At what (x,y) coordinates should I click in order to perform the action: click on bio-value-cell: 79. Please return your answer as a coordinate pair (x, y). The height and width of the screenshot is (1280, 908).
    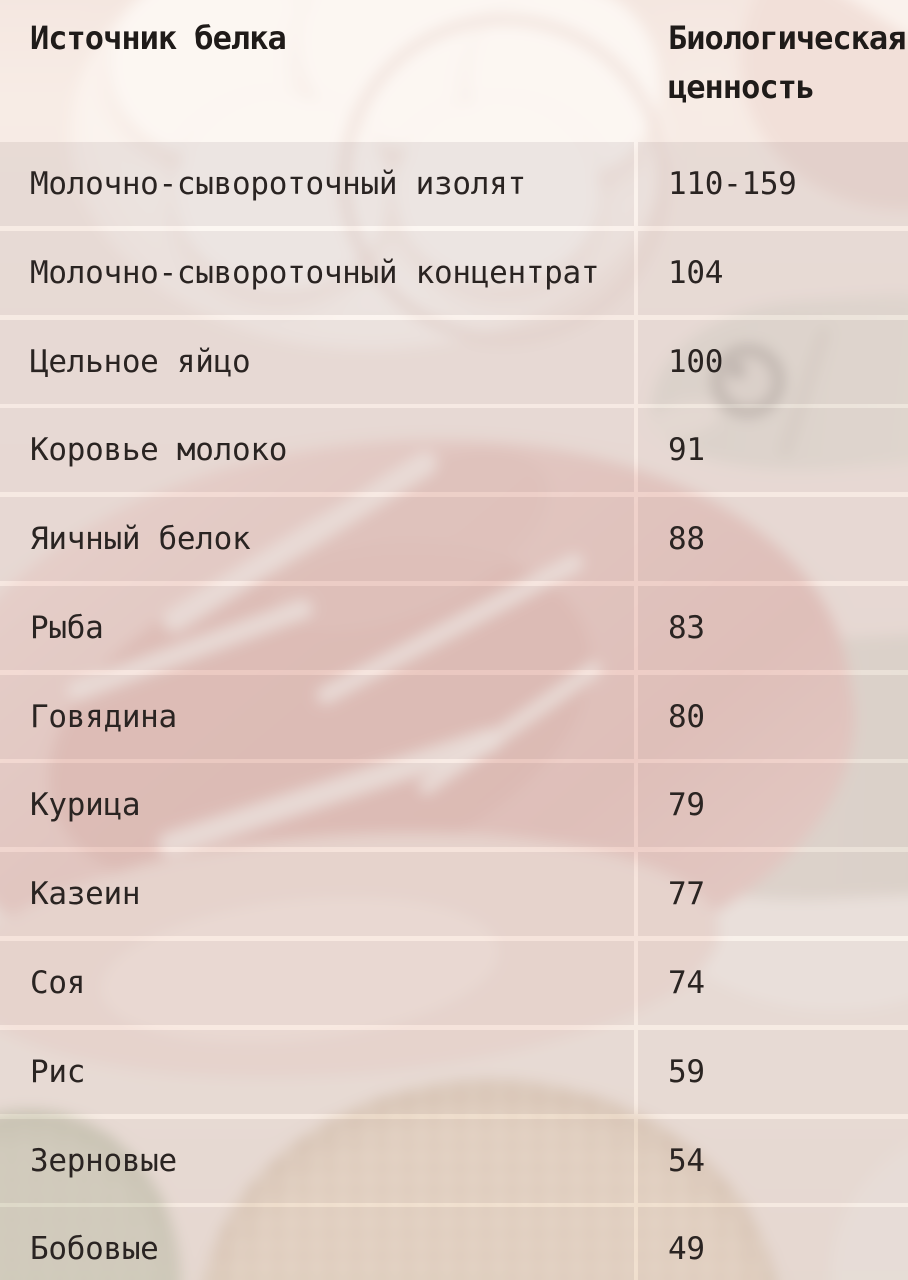
    Looking at the image, I should click on (773, 805).